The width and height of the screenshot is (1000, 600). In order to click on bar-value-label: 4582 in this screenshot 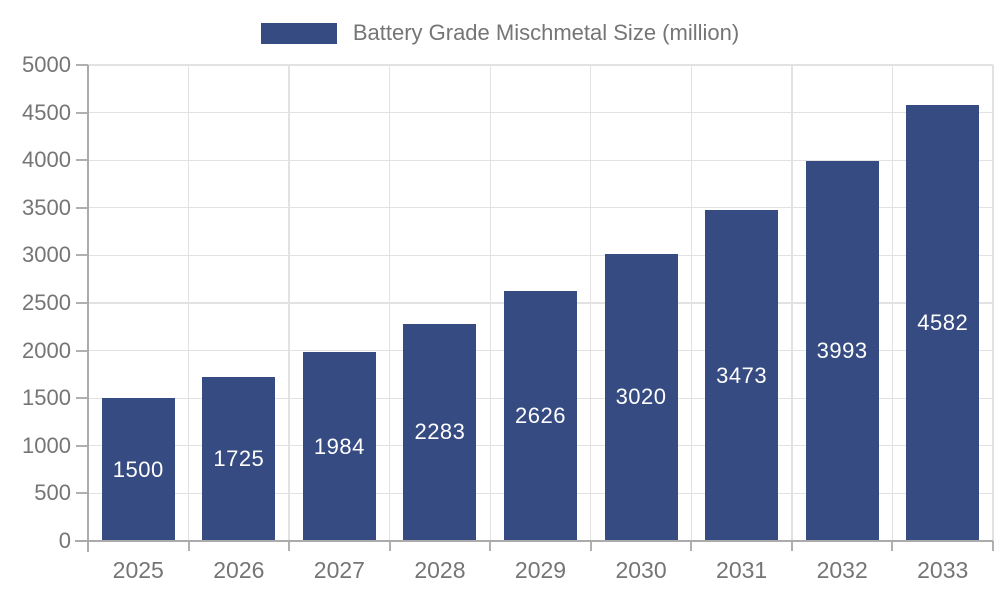, I will do `click(943, 322)`.